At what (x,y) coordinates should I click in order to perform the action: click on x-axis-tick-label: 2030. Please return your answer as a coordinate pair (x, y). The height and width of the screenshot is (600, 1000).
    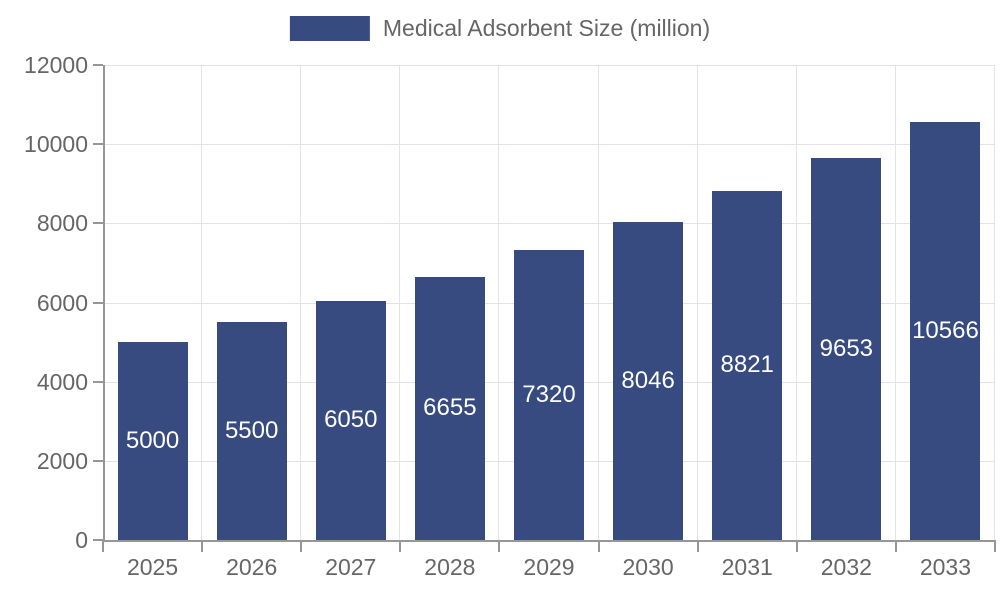
    Looking at the image, I should click on (648, 567).